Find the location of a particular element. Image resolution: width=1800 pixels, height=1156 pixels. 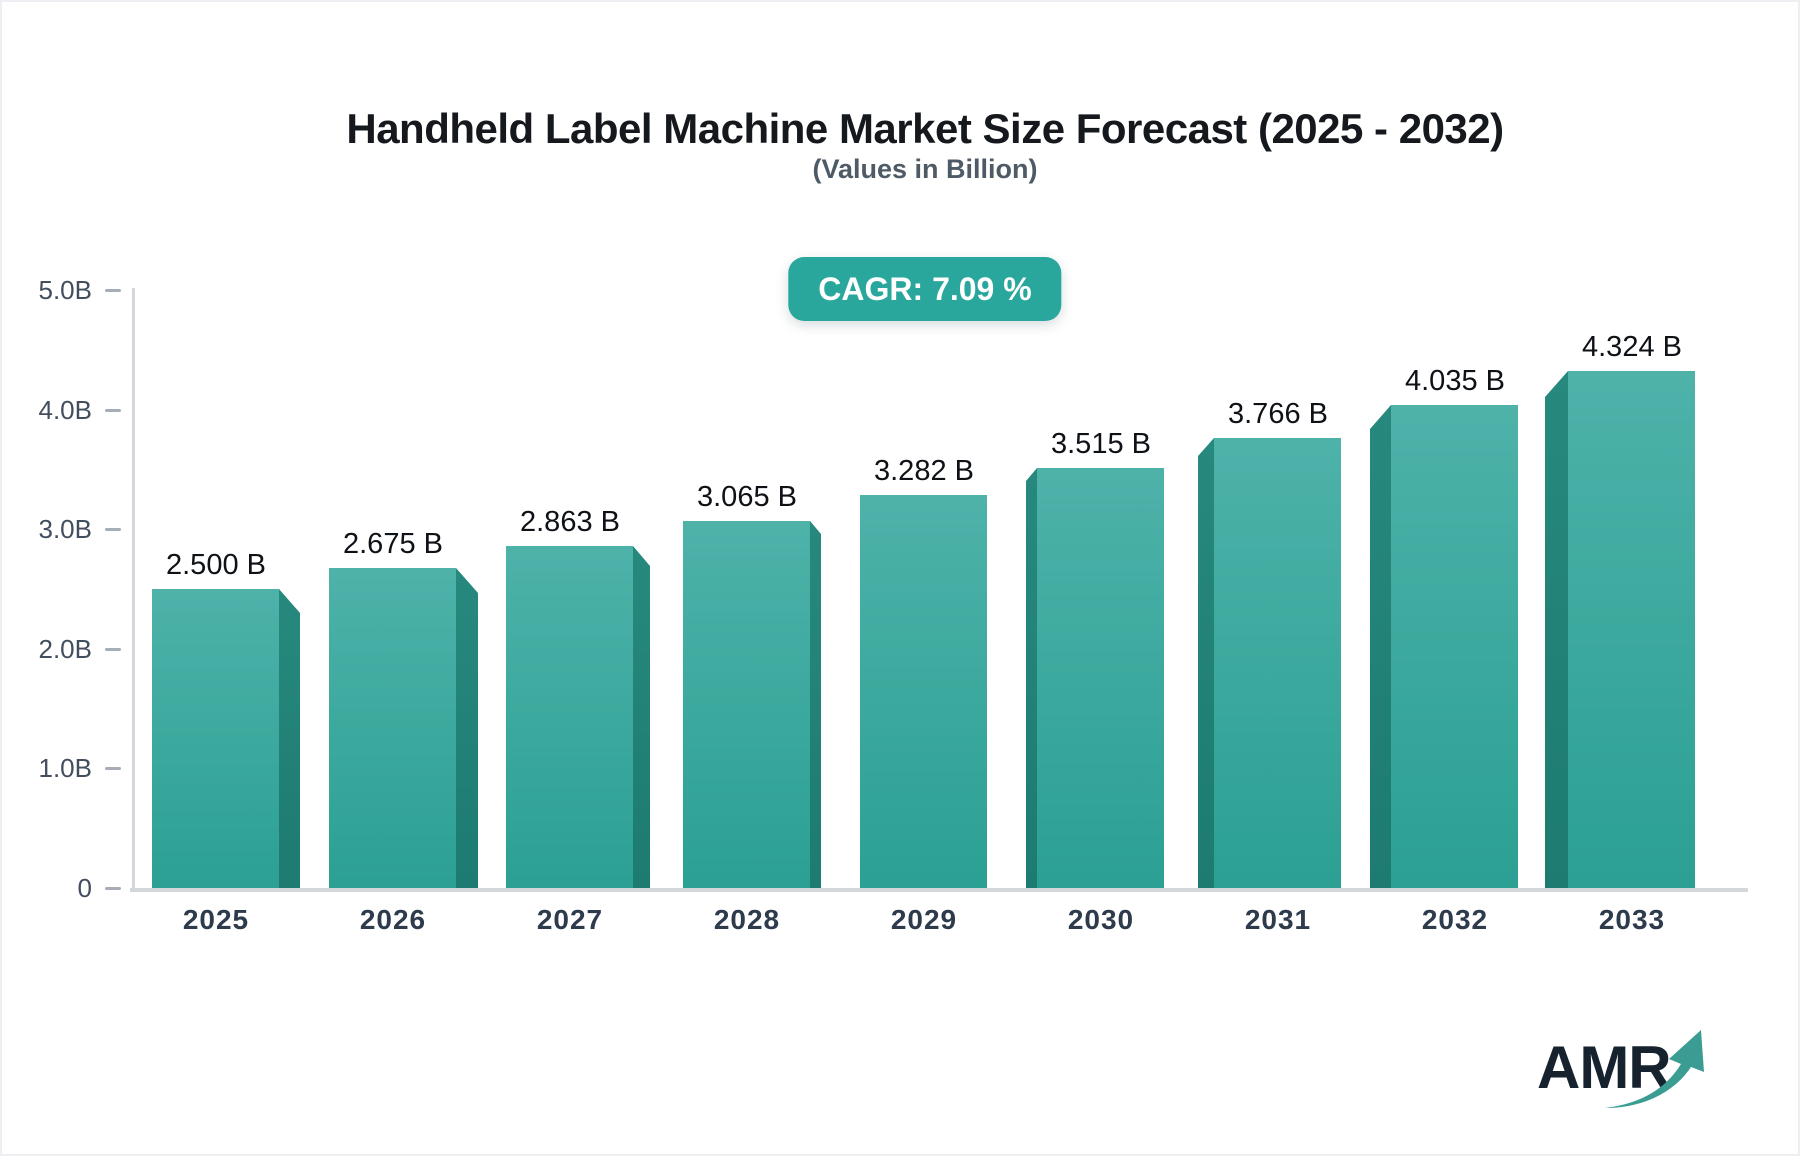

bar-2032 is located at coordinates (1454, 646).